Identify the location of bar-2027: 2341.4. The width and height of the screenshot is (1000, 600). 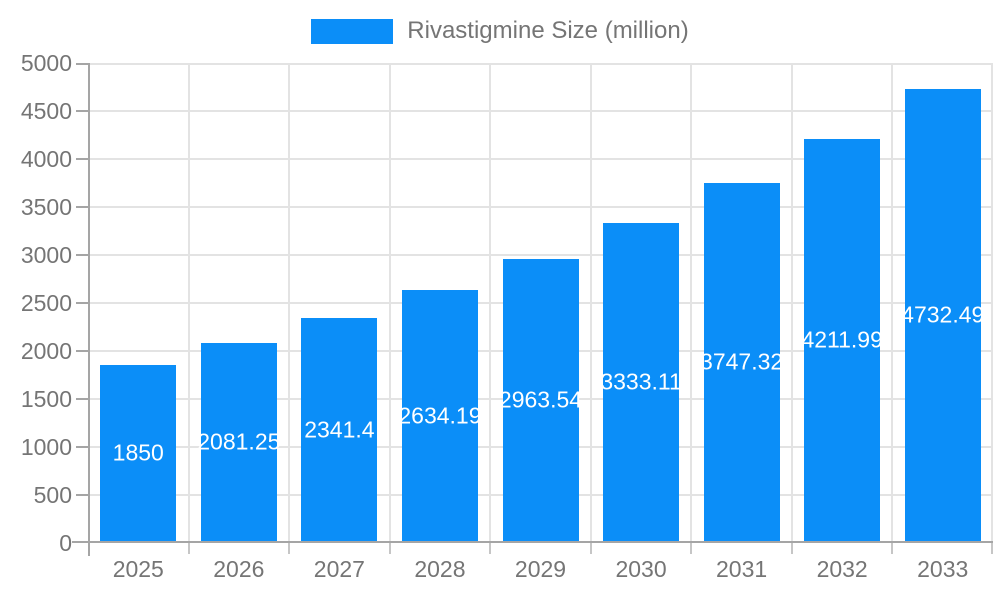
(339, 429).